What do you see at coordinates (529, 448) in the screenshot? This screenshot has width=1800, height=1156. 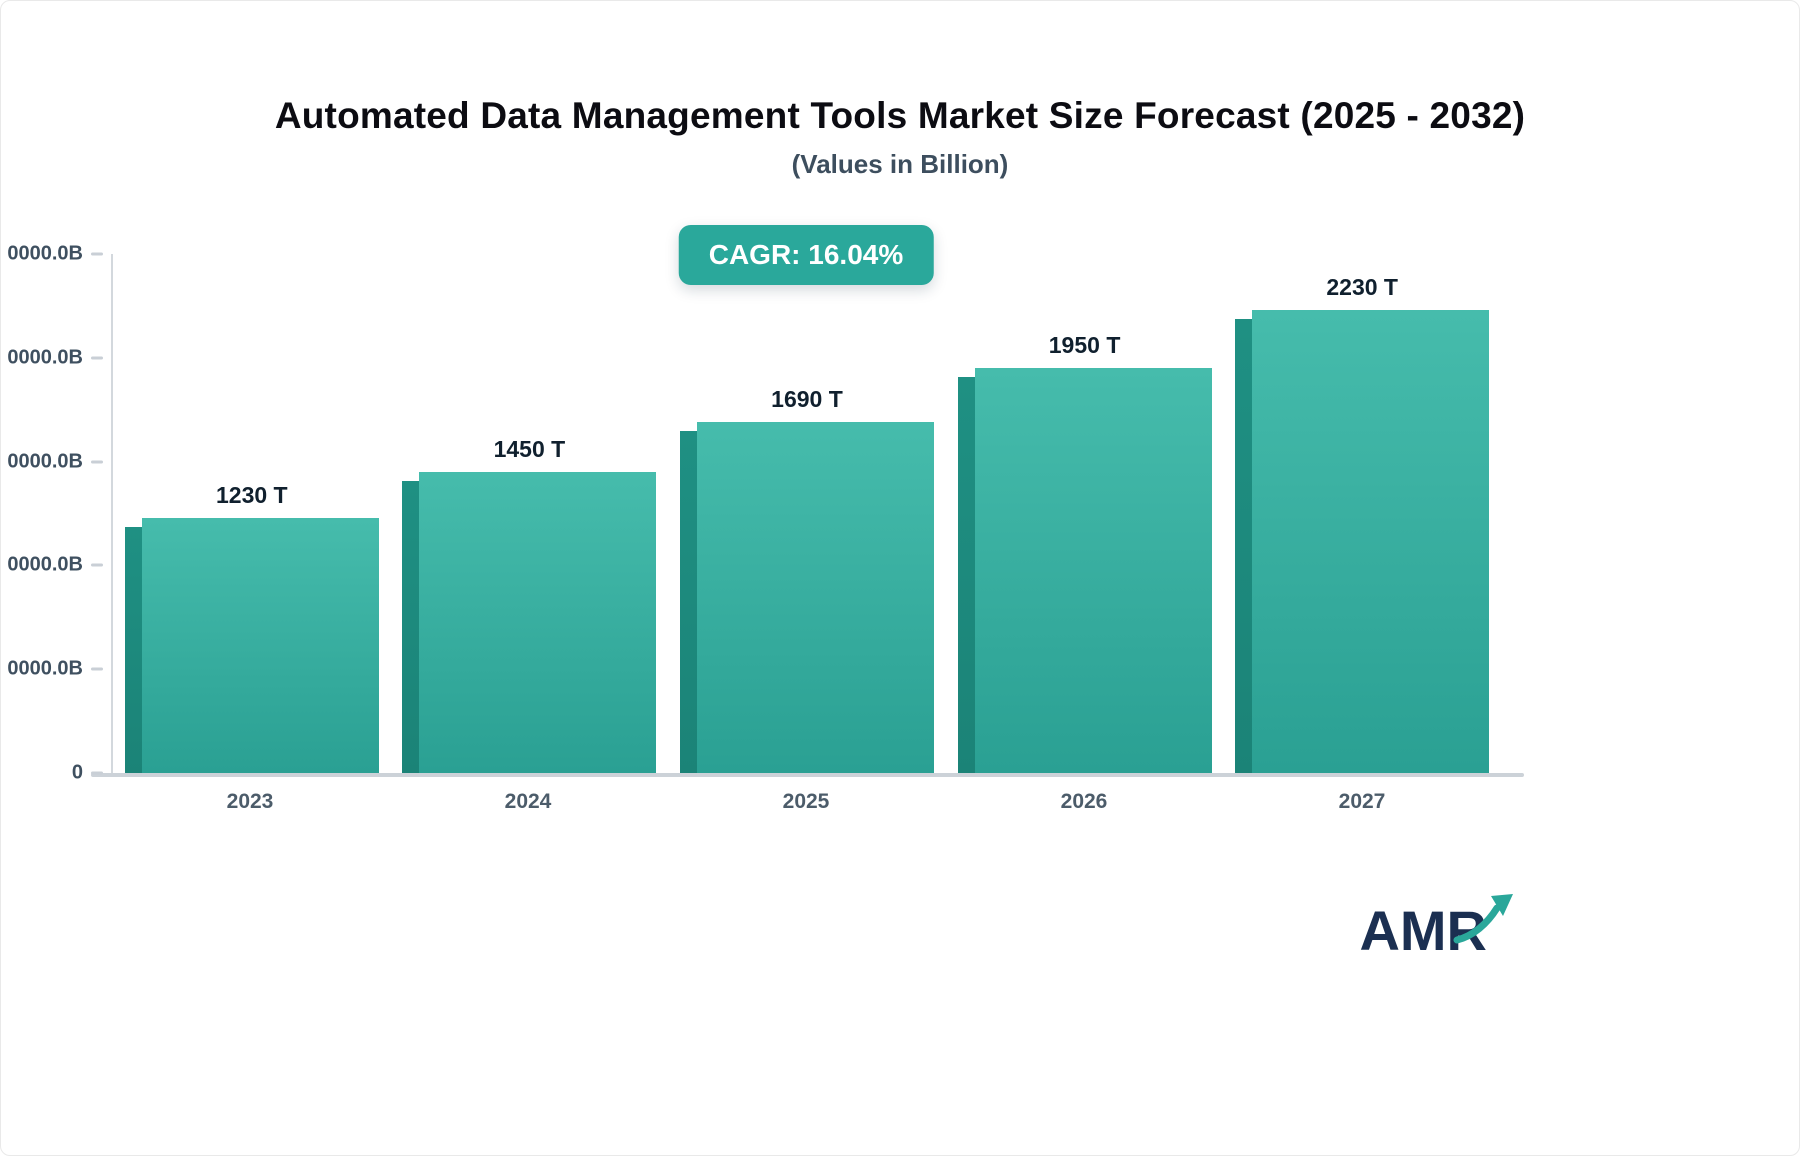 I see `bar-value-label: 1450 T` at bounding box center [529, 448].